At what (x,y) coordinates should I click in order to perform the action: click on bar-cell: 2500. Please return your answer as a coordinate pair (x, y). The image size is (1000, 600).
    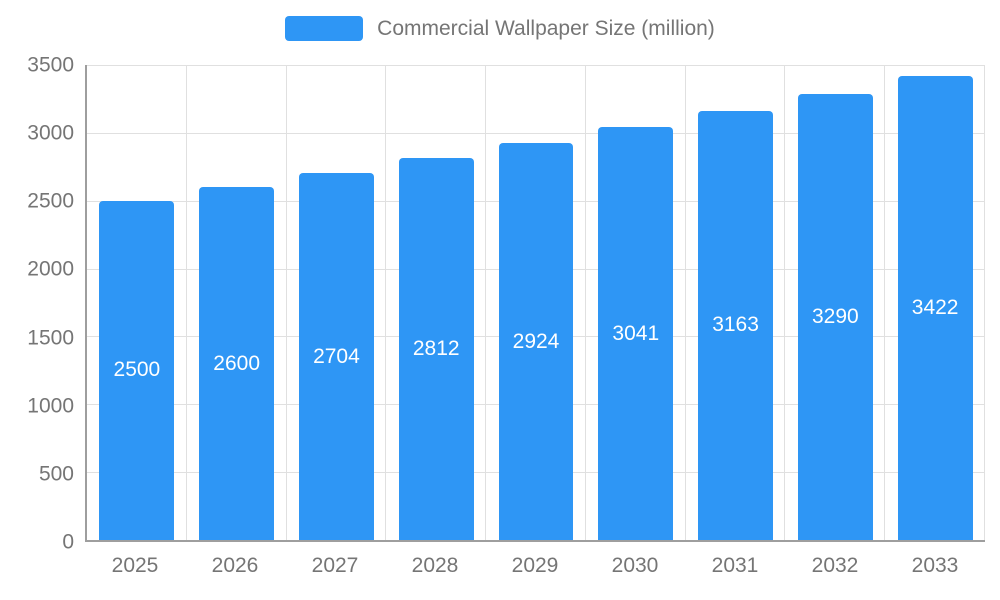
    Looking at the image, I should click on (137, 302).